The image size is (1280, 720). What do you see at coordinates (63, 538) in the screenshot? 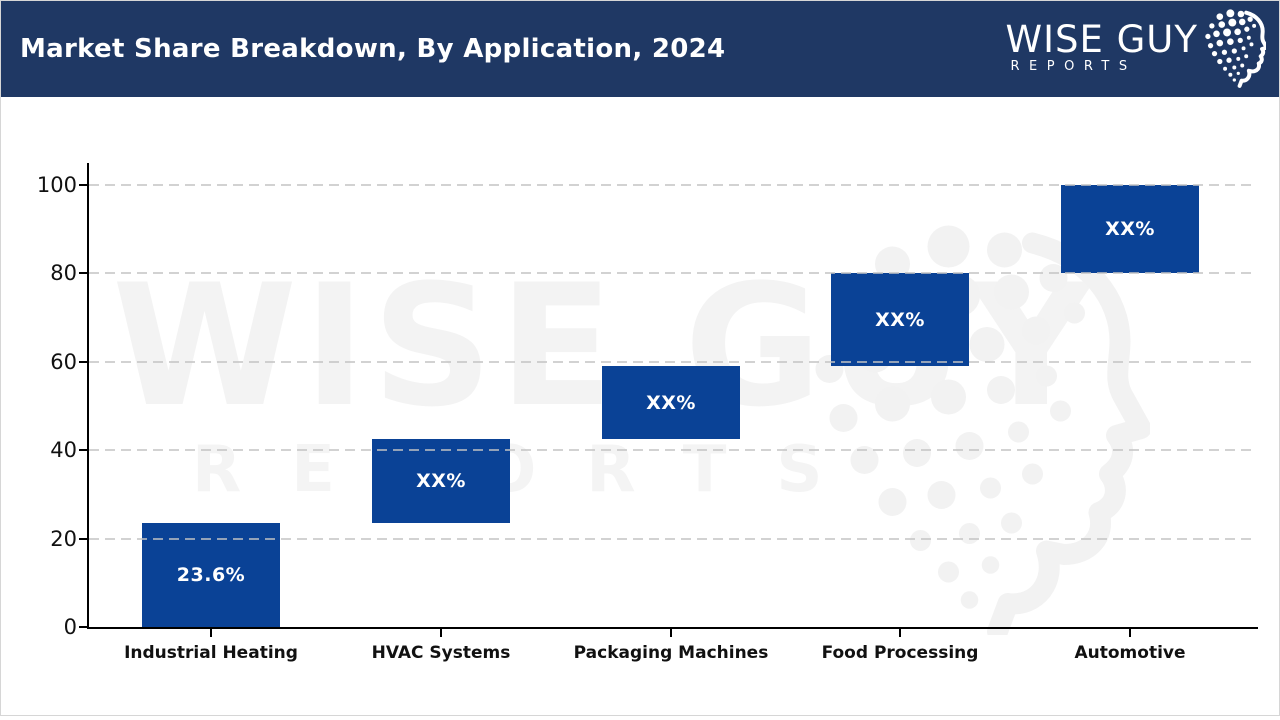
I see `y-tick-label: 20` at bounding box center [63, 538].